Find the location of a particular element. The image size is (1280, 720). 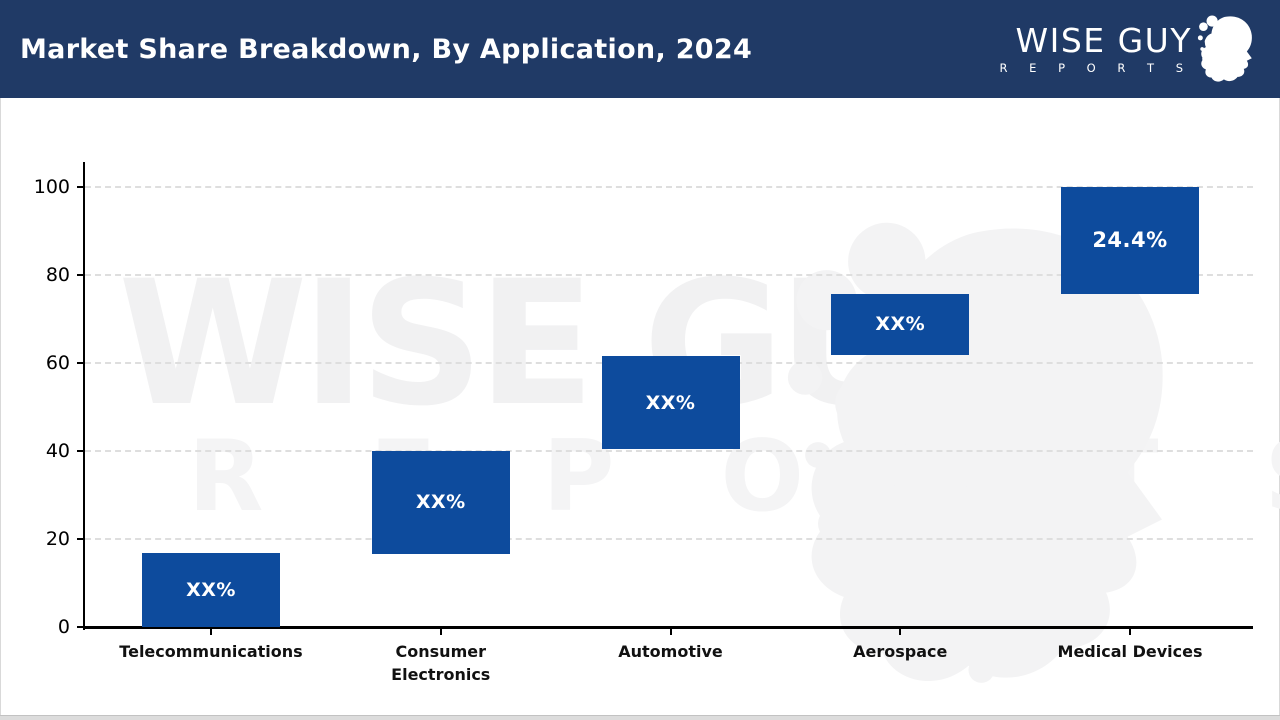

category-label-0: Telecommunications is located at coordinates (211, 651).